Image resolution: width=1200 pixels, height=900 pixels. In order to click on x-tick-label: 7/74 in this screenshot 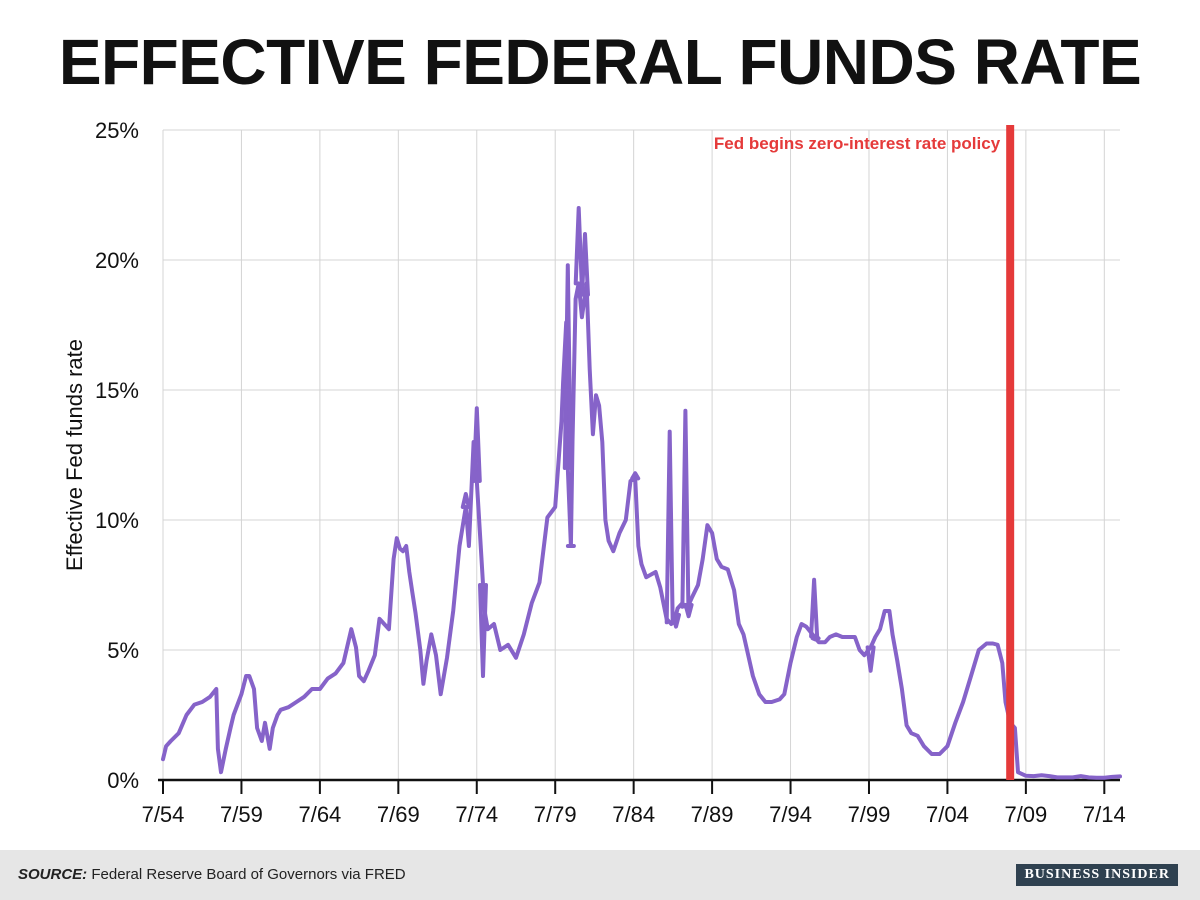, I will do `click(476, 814)`.